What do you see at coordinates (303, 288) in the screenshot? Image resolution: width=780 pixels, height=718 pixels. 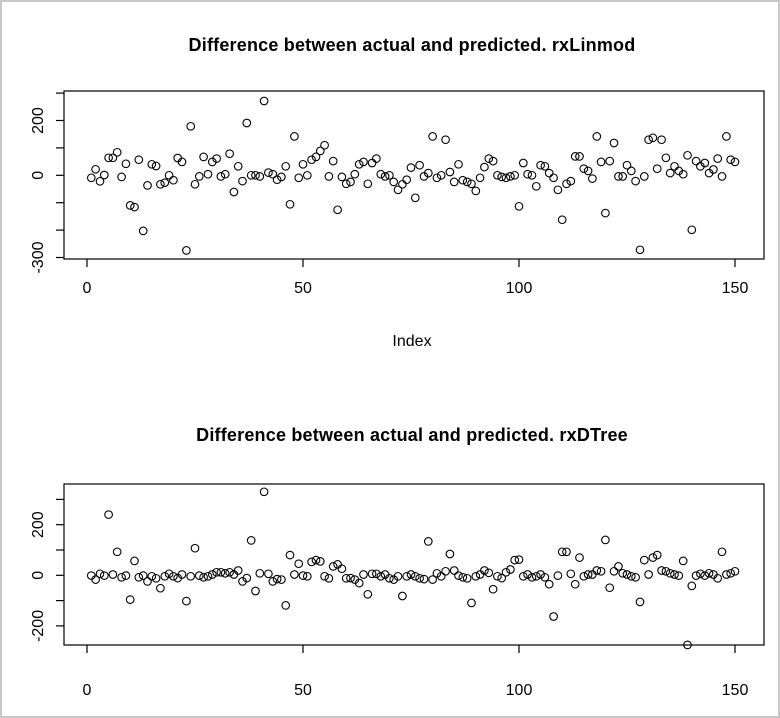 I see `x-tick-label: 50` at bounding box center [303, 288].